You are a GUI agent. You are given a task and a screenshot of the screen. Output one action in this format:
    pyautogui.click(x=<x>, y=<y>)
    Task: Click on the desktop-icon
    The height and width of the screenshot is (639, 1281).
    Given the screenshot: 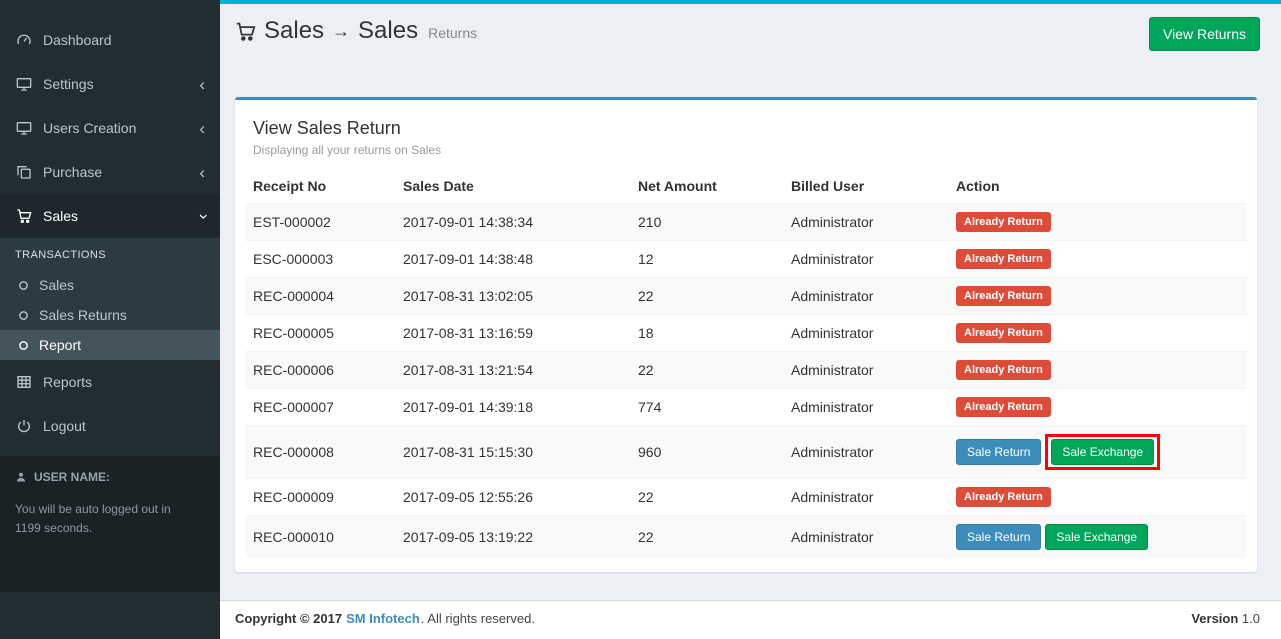 What is the action you would take?
    pyautogui.click(x=24, y=84)
    